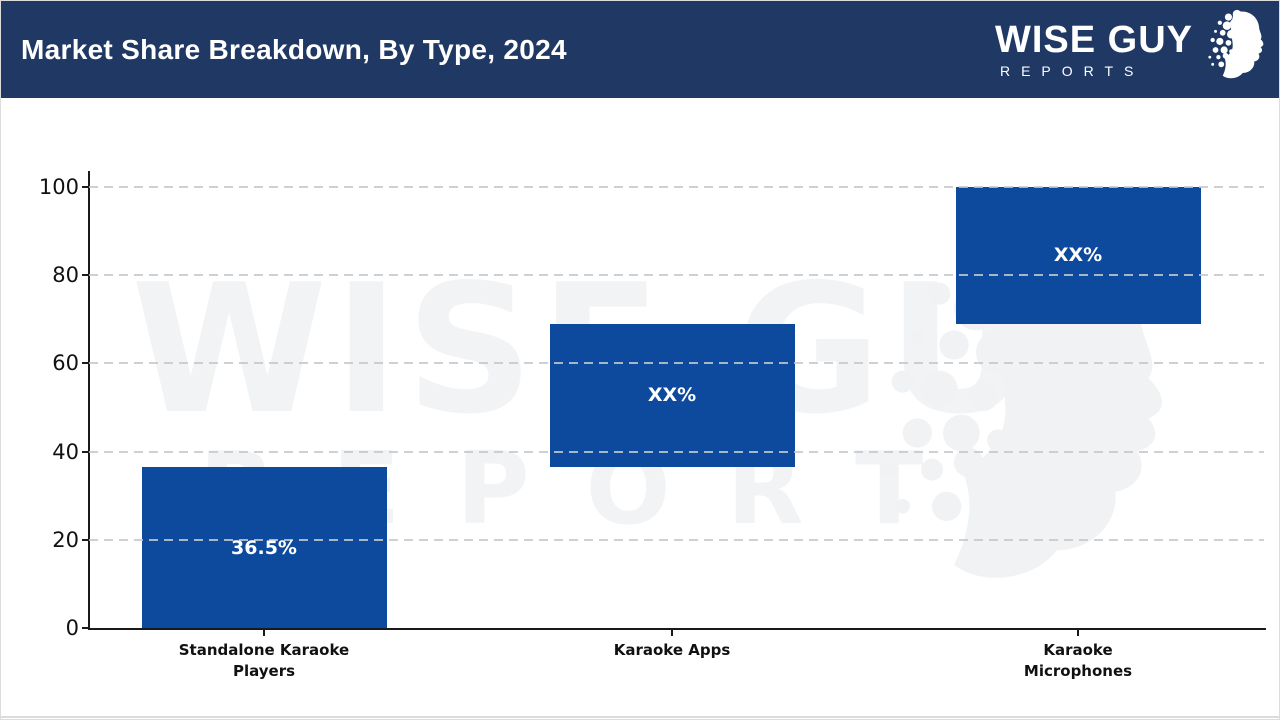 Image resolution: width=1280 pixels, height=720 pixels. What do you see at coordinates (65, 363) in the screenshot?
I see `y-tick-label: 60` at bounding box center [65, 363].